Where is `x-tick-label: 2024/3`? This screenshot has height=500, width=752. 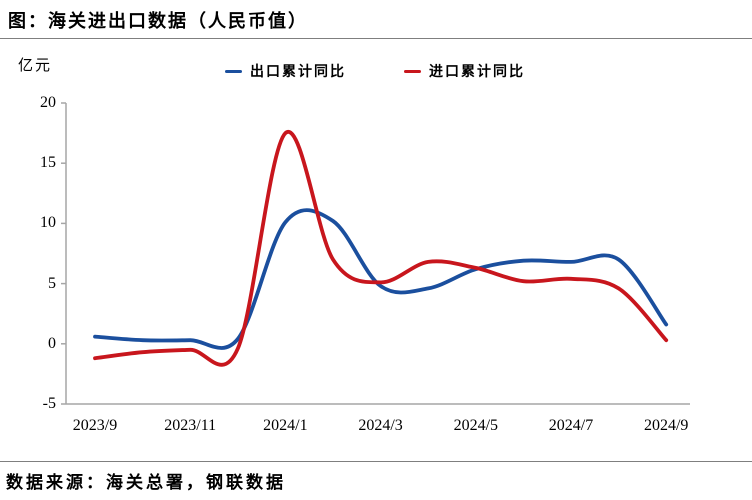
x-tick-label: 2024/3 is located at coordinates (380, 425).